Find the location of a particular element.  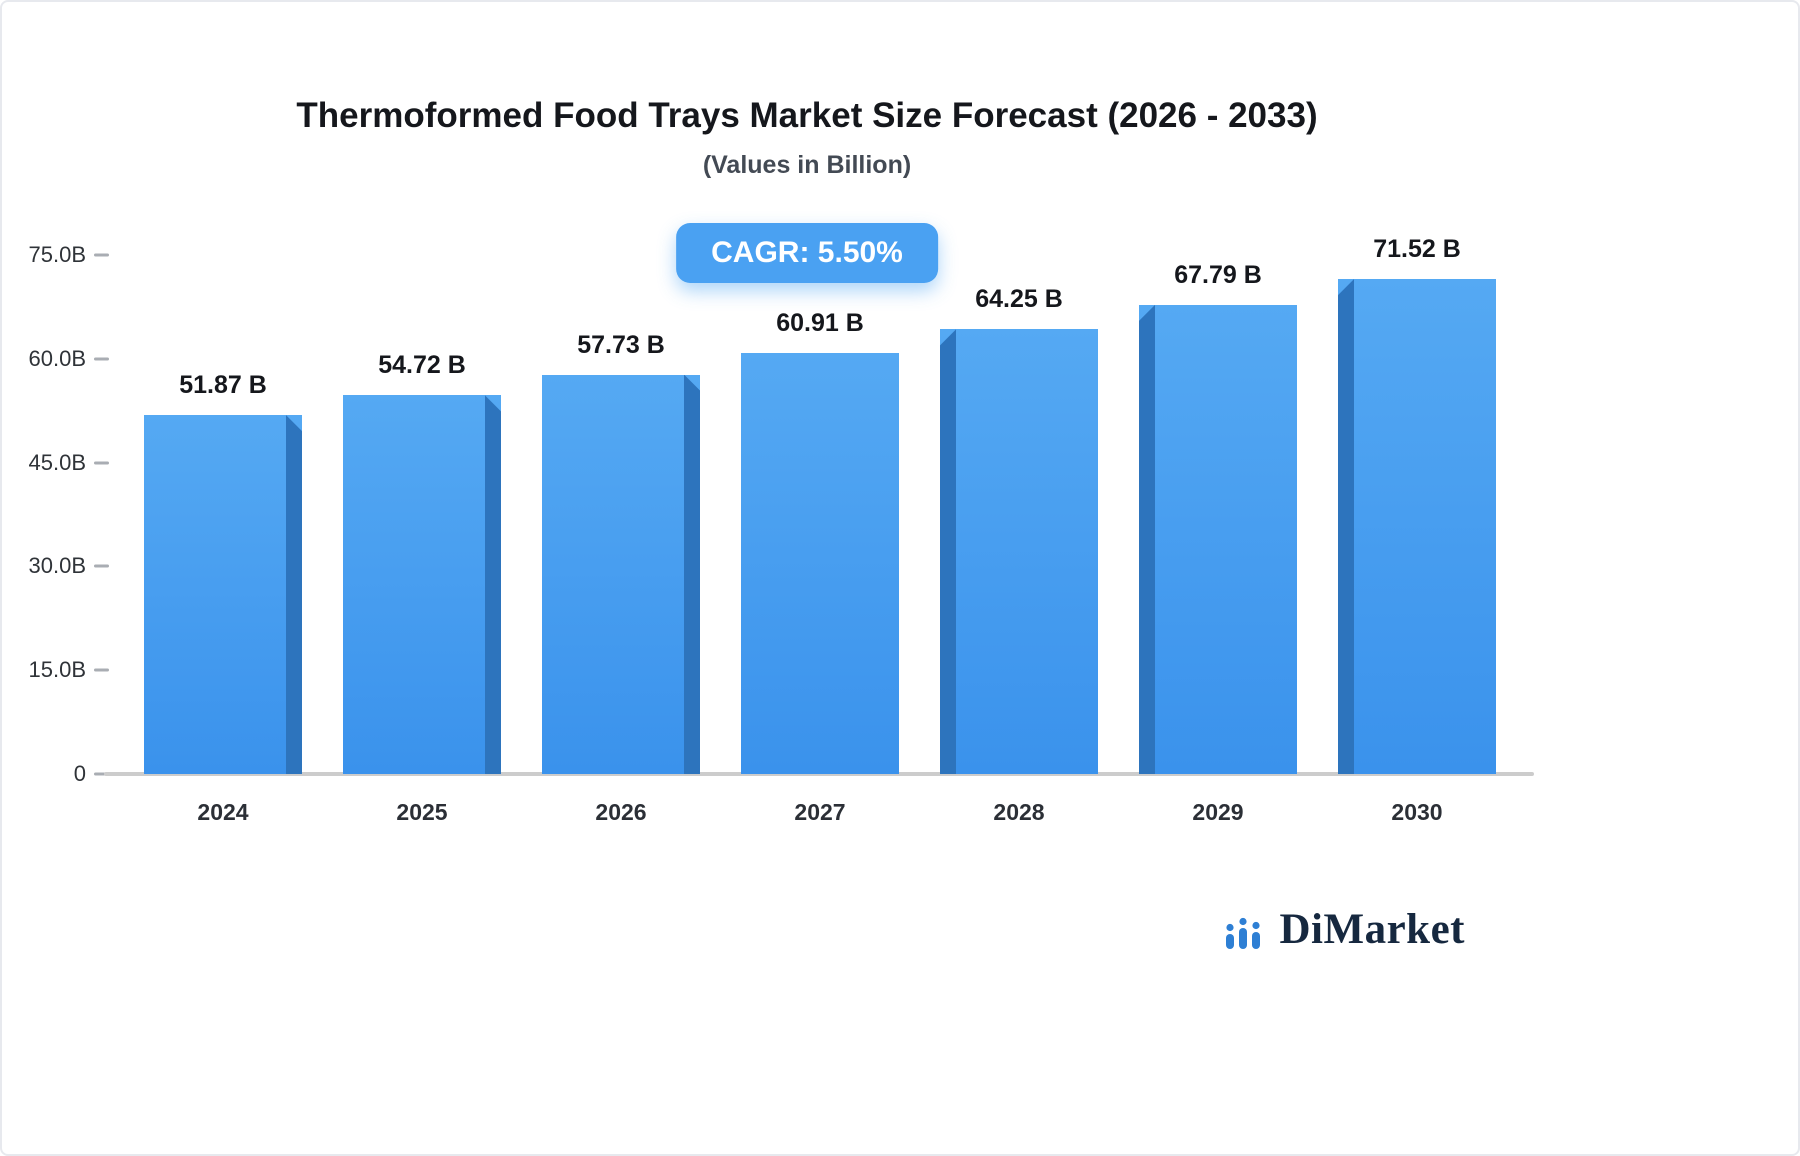

y-tick-label: 60.0B is located at coordinates (57, 358).